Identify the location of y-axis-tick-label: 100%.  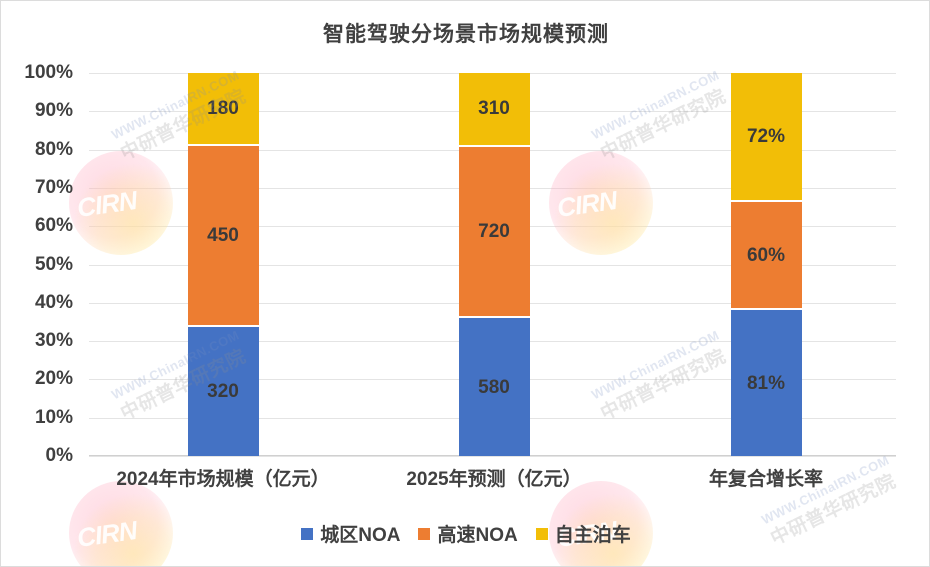
(48, 72).